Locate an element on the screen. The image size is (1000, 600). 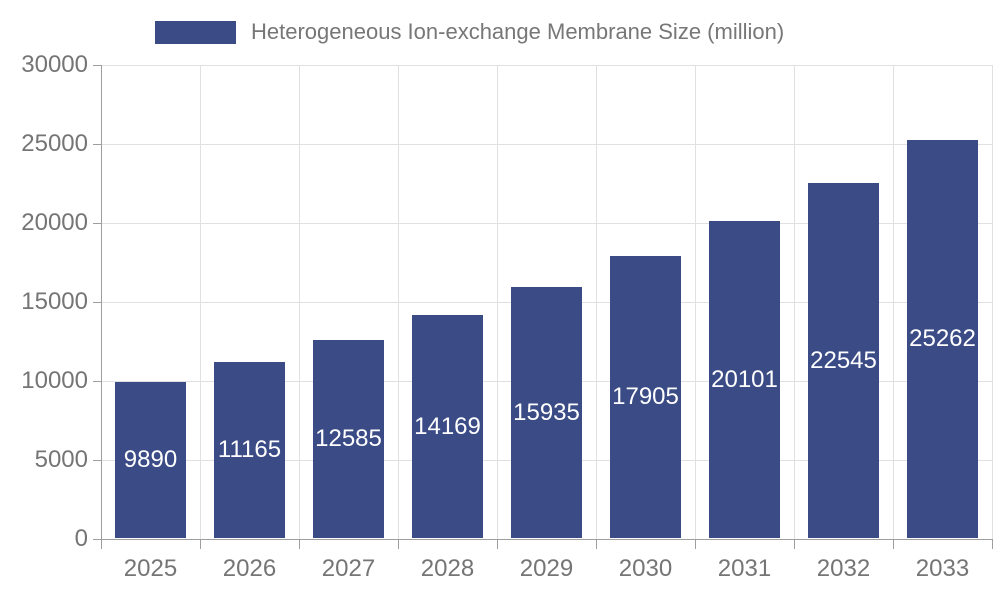
bar-value-label: 17905 is located at coordinates (645, 397).